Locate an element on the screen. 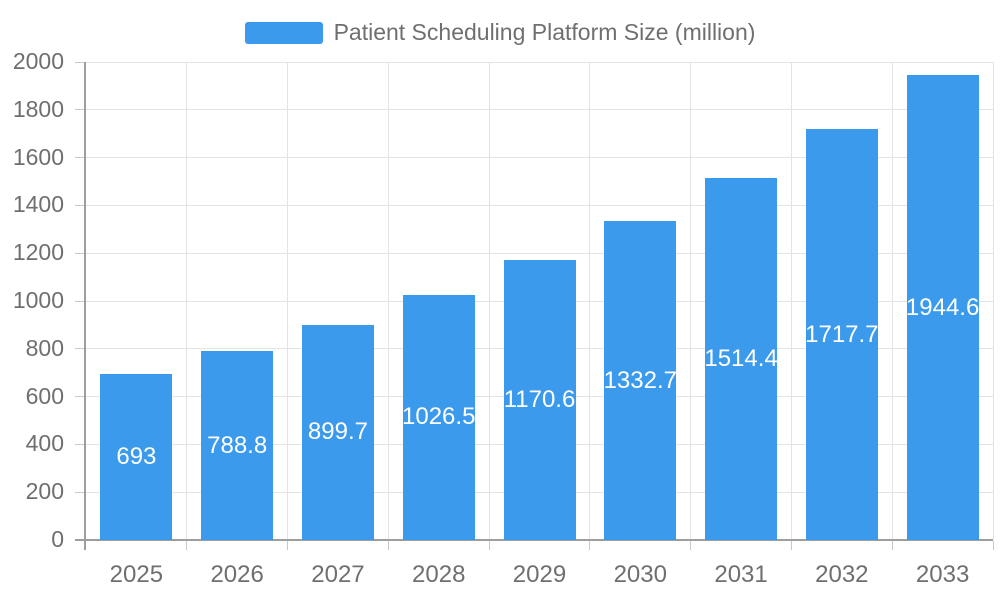 This screenshot has width=1000, height=600. x-tick-label: 2031 is located at coordinates (741, 574).